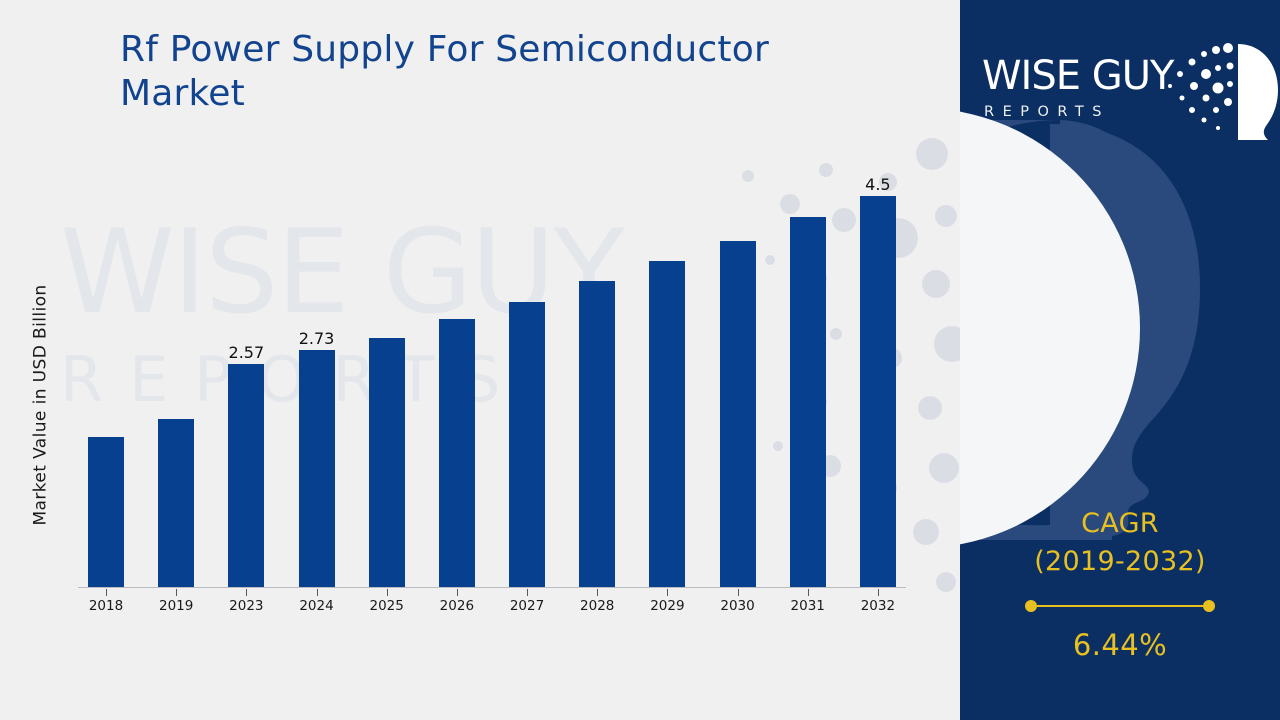 The width and height of the screenshot is (1280, 720). I want to click on bar-value-label: 2.57, so click(246, 352).